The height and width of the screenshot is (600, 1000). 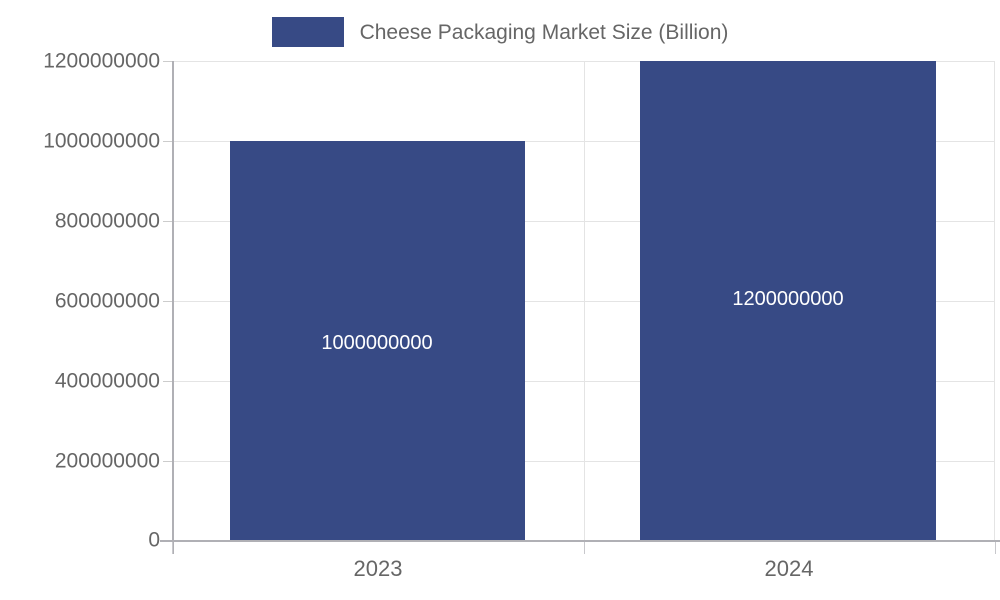 I want to click on bar-value-label: 1000000000, so click(x=377, y=343).